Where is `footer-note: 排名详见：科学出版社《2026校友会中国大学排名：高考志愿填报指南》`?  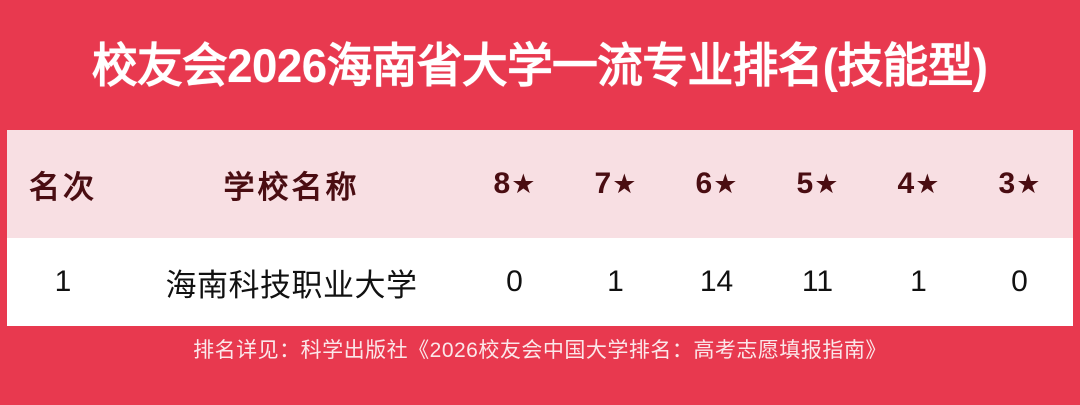
footer-note: 排名详见：科学出版社《2026校友会中国大学排名：高考志愿填报指南》 is located at coordinates (540, 360).